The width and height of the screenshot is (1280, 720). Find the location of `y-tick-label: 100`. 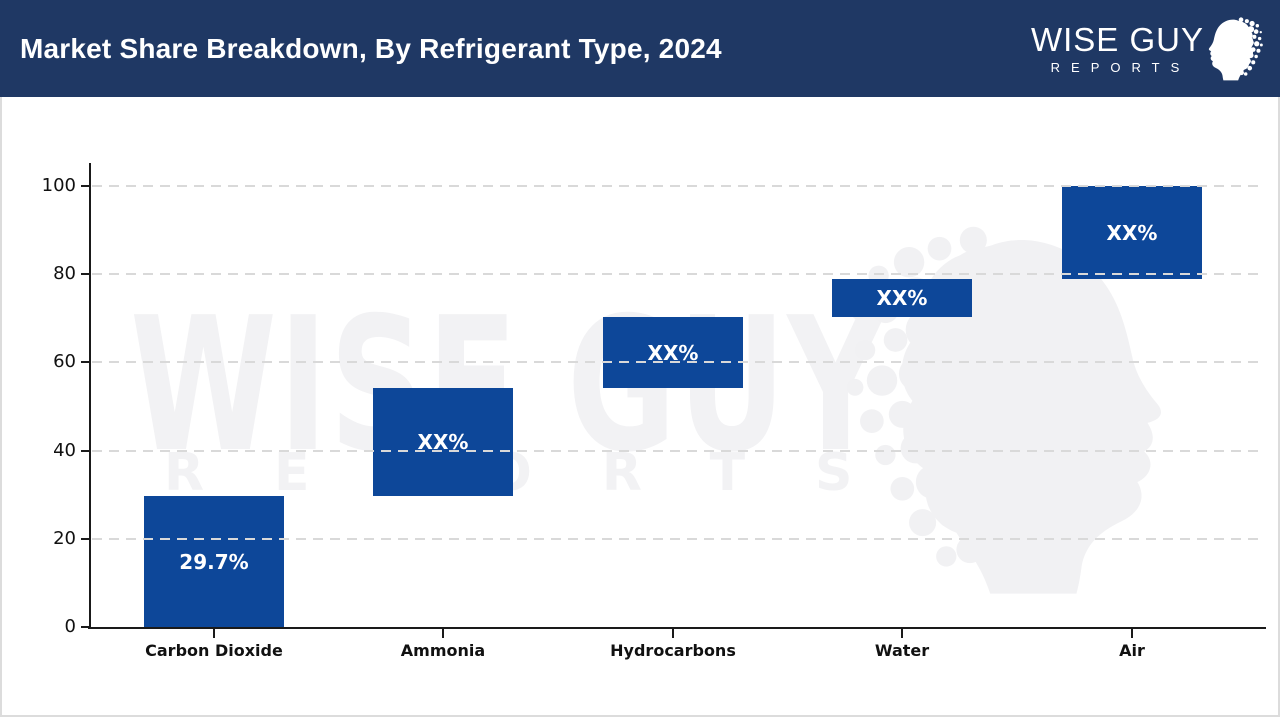

y-tick-label: 100 is located at coordinates (58, 185).